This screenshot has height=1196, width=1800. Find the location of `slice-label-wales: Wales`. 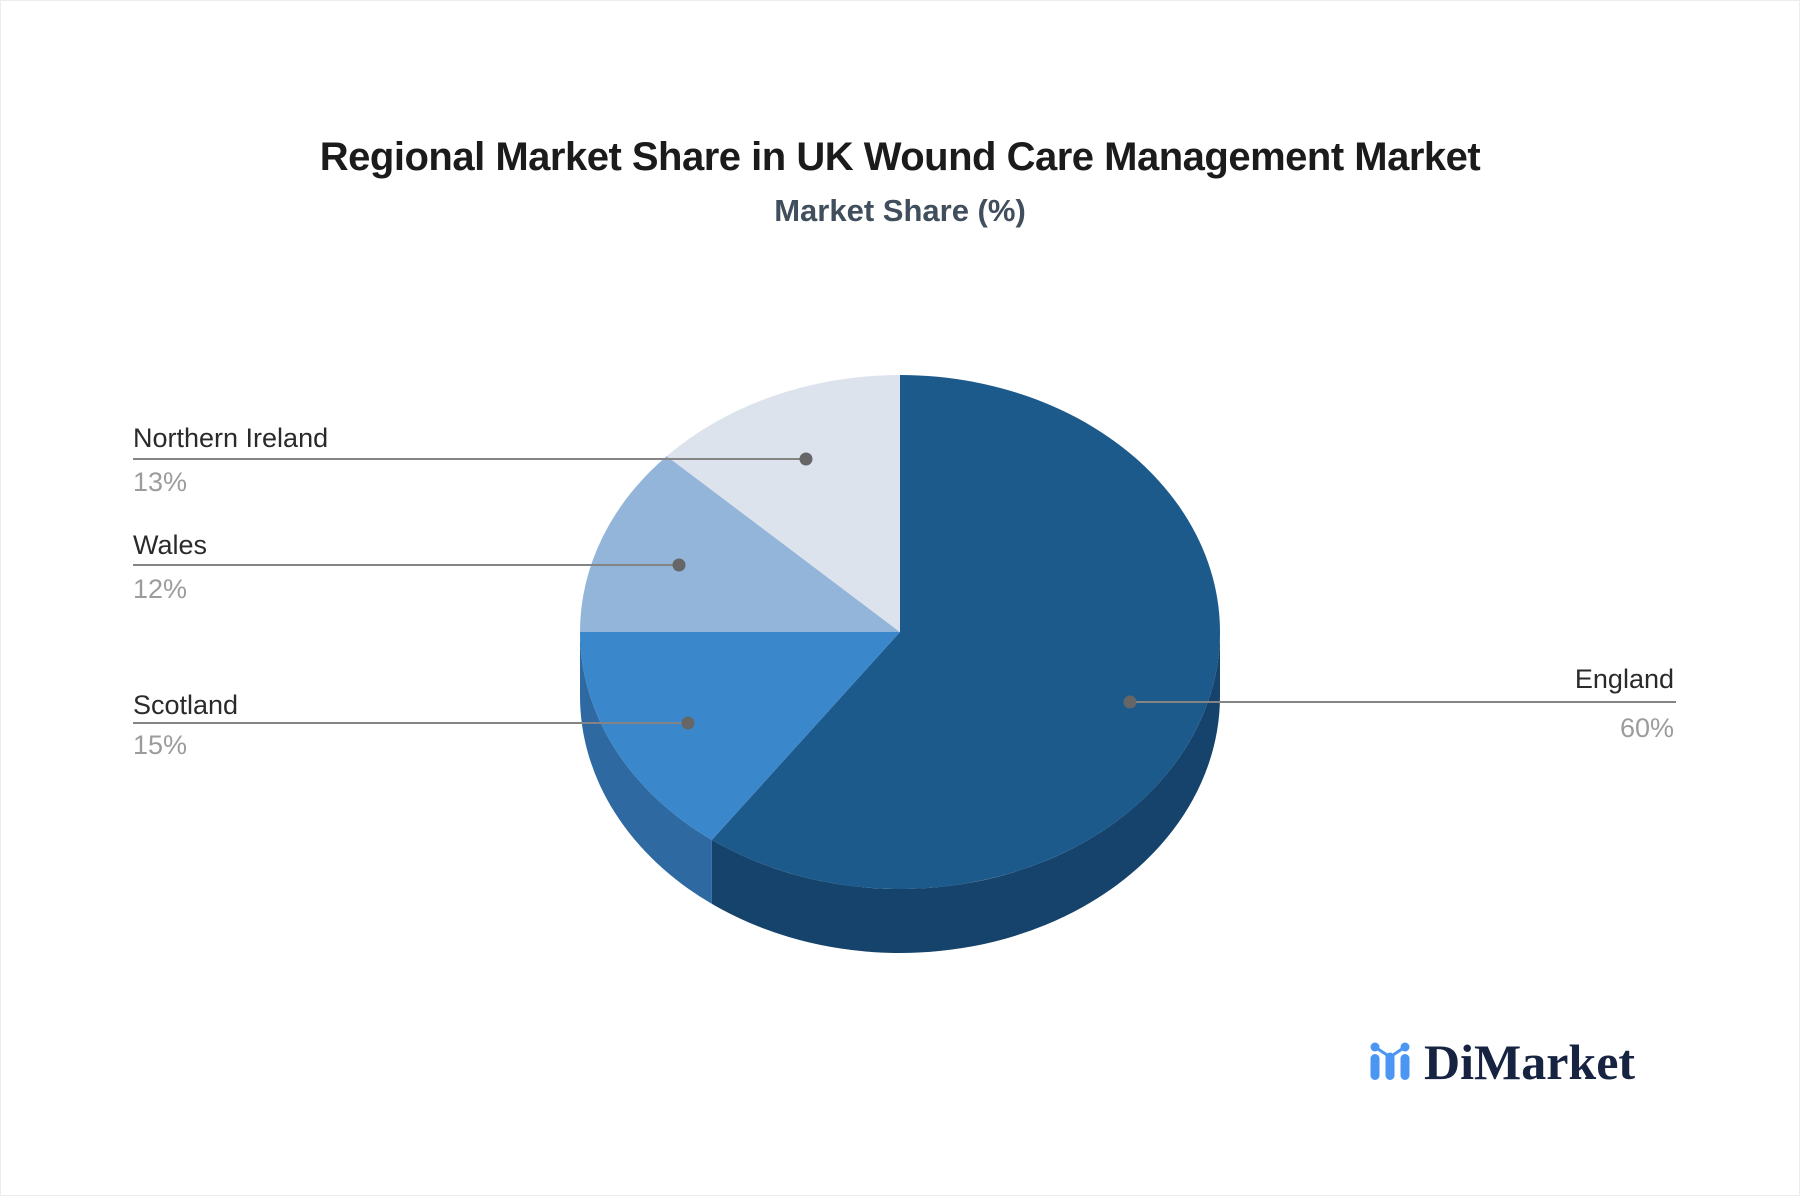

slice-label-wales: Wales is located at coordinates (170, 545).